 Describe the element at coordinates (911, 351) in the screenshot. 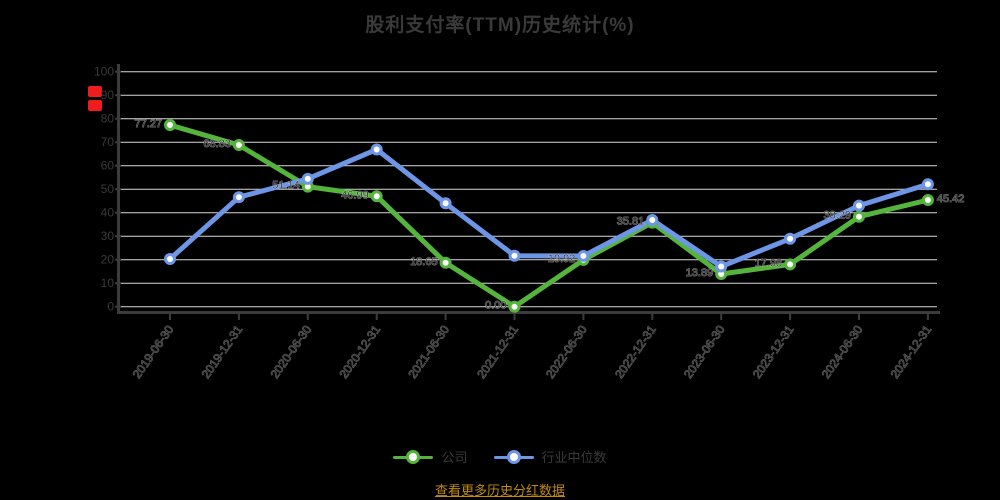

I see `x-category-label: 2024-12-31` at that location.